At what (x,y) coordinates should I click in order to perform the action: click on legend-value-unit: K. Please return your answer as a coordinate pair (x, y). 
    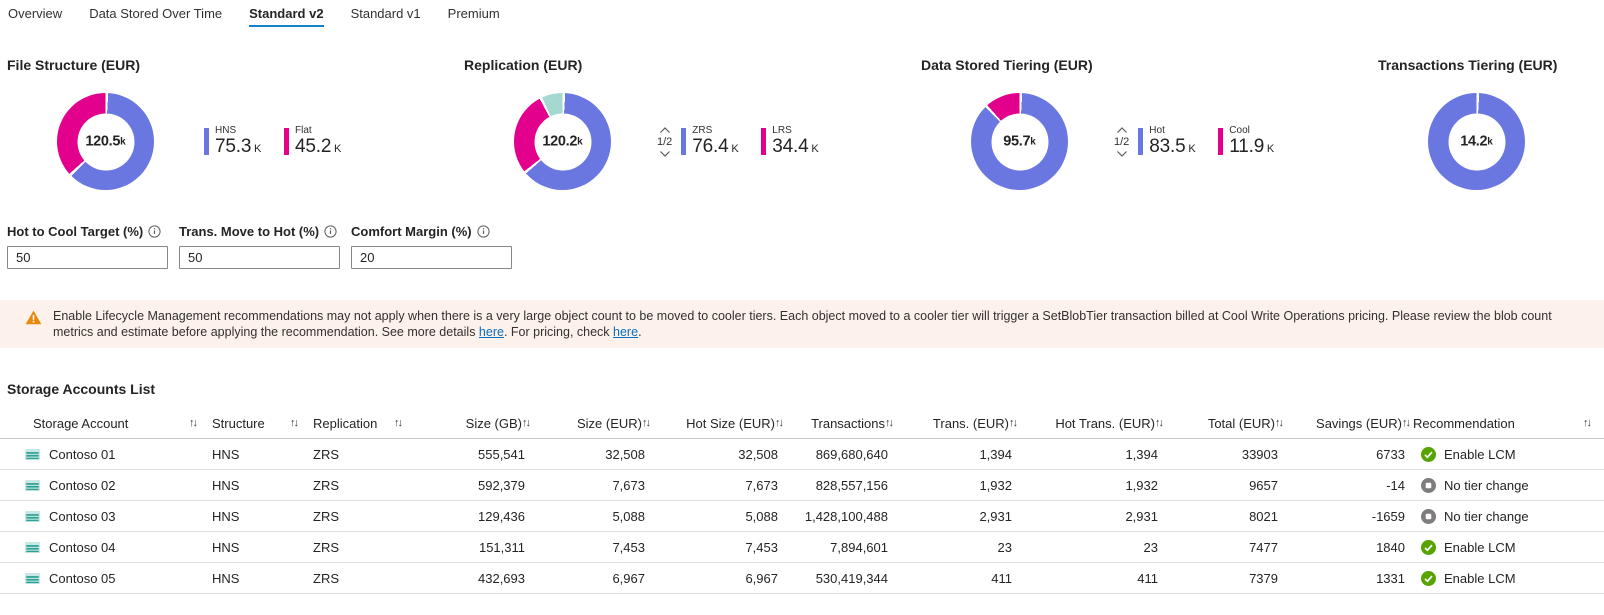
    Looking at the image, I should click on (733, 149).